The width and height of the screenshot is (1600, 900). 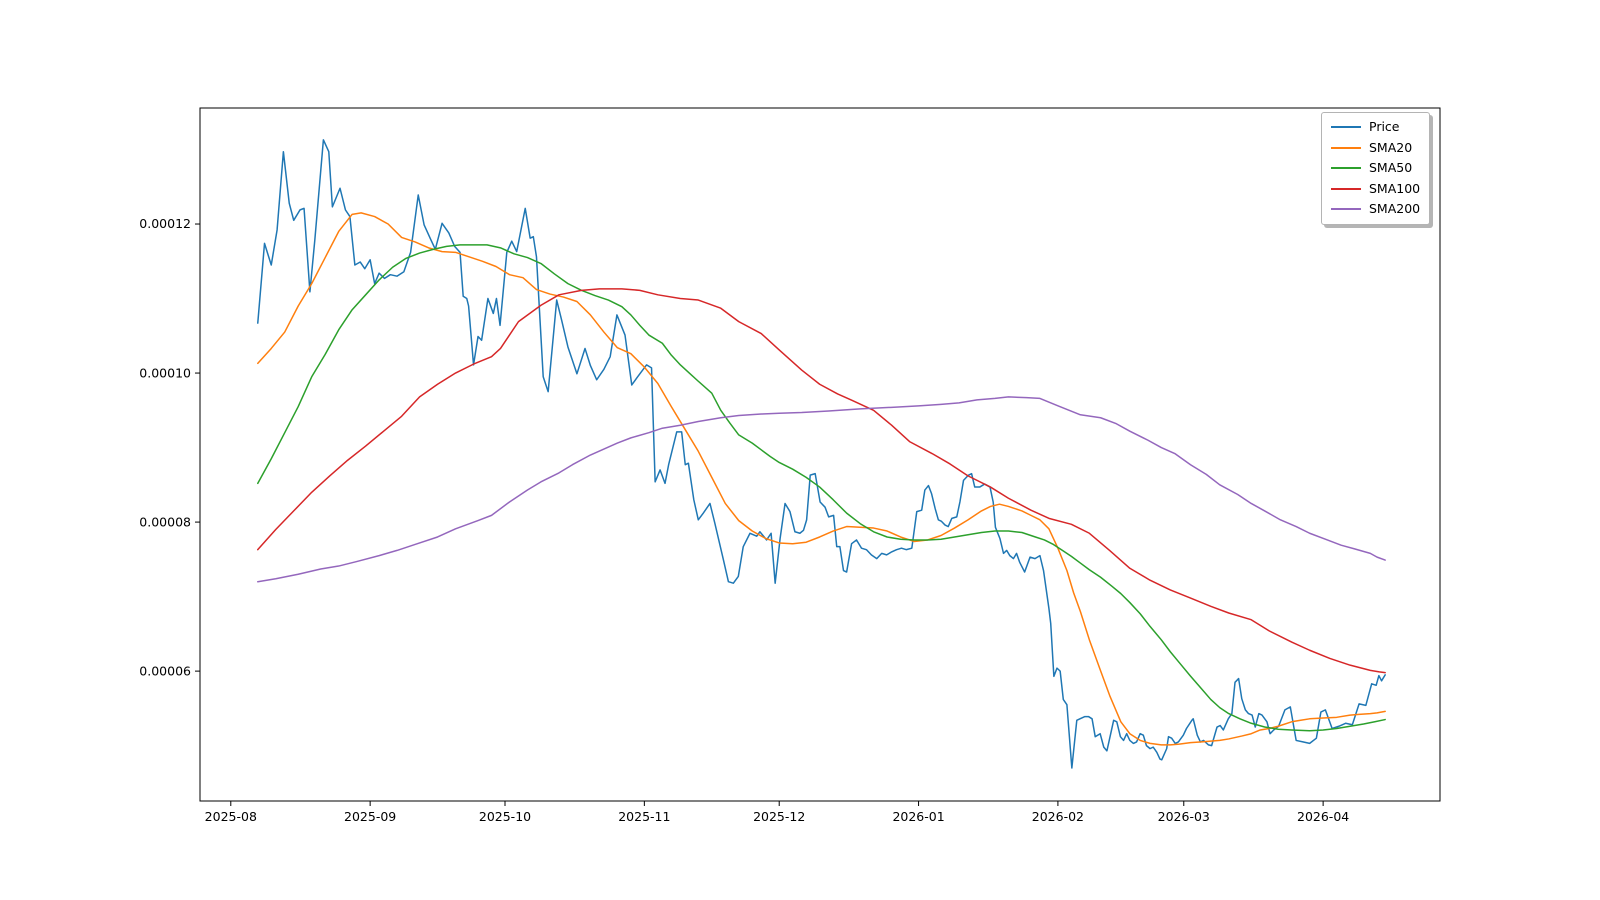 I want to click on y-tick-label: 0.00012, so click(x=165, y=223).